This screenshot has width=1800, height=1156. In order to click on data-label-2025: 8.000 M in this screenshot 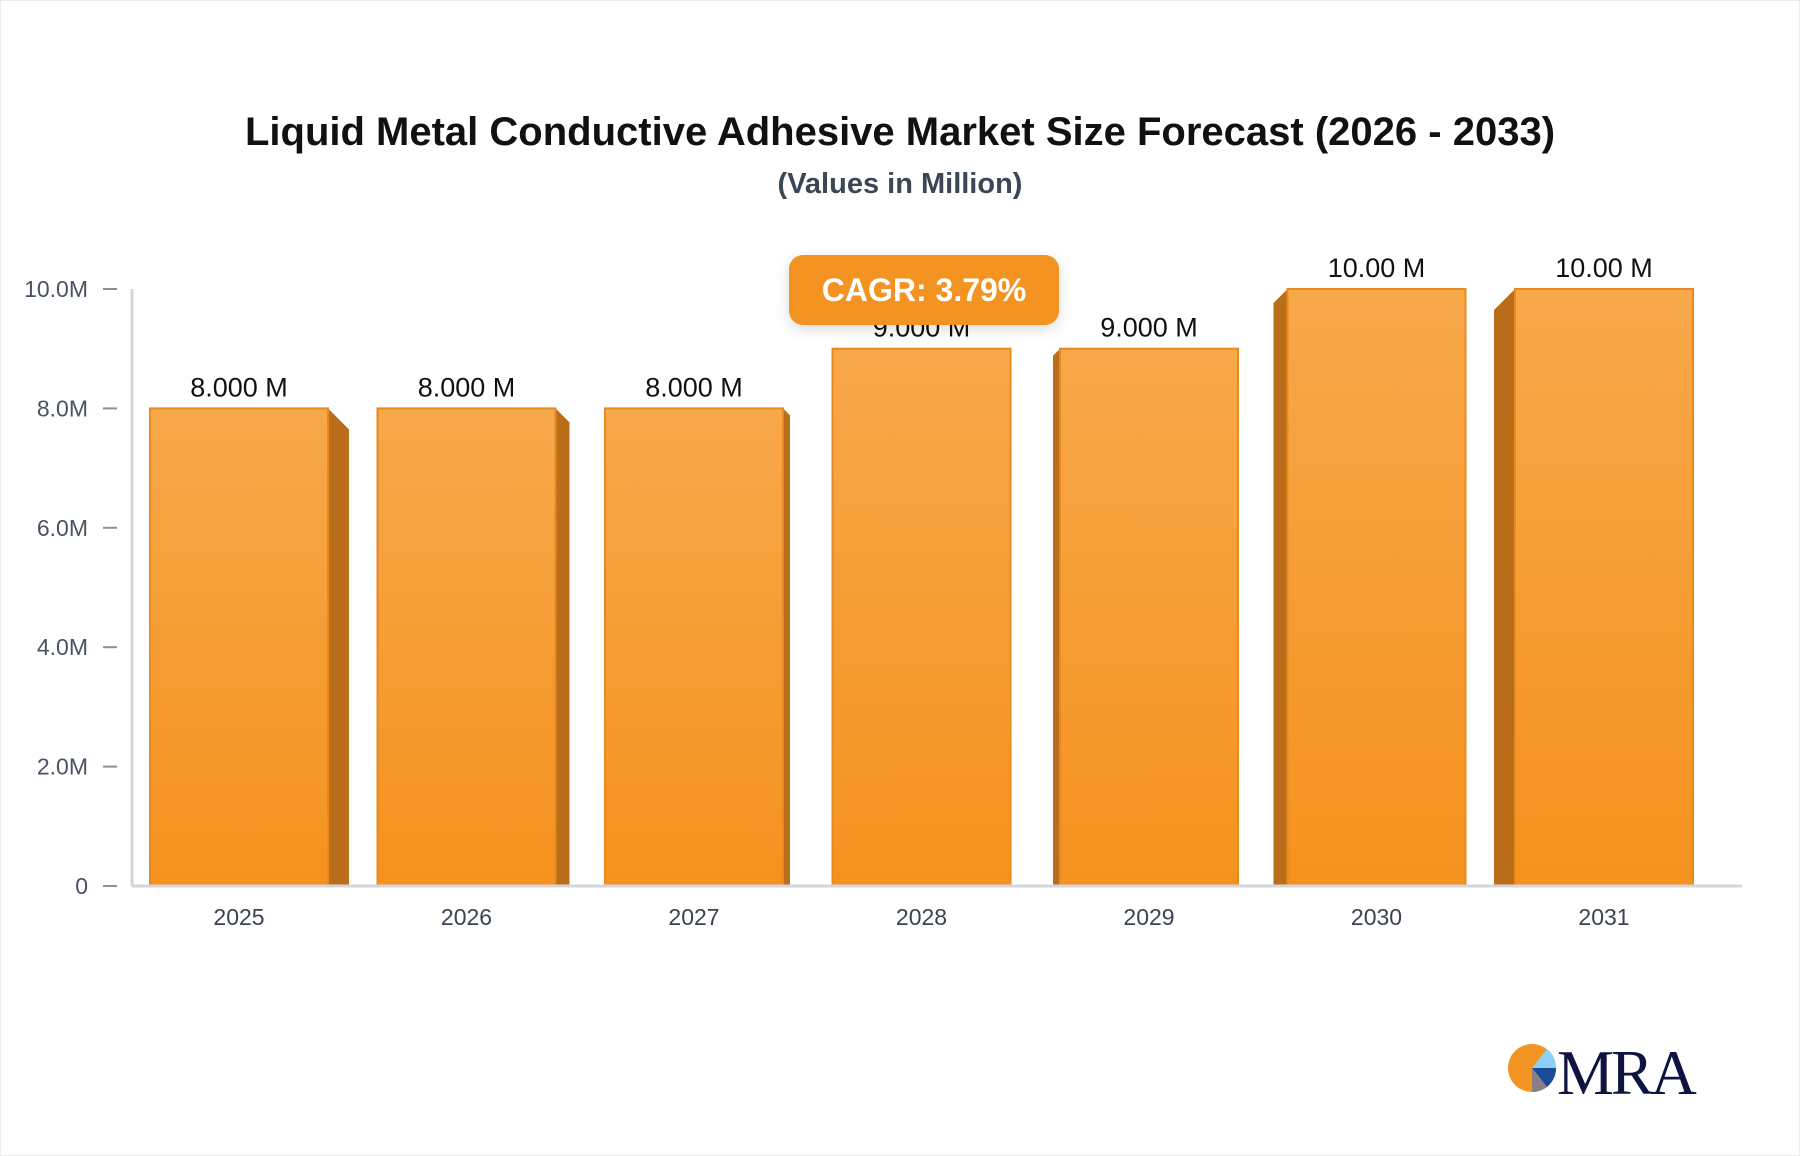, I will do `click(239, 387)`.